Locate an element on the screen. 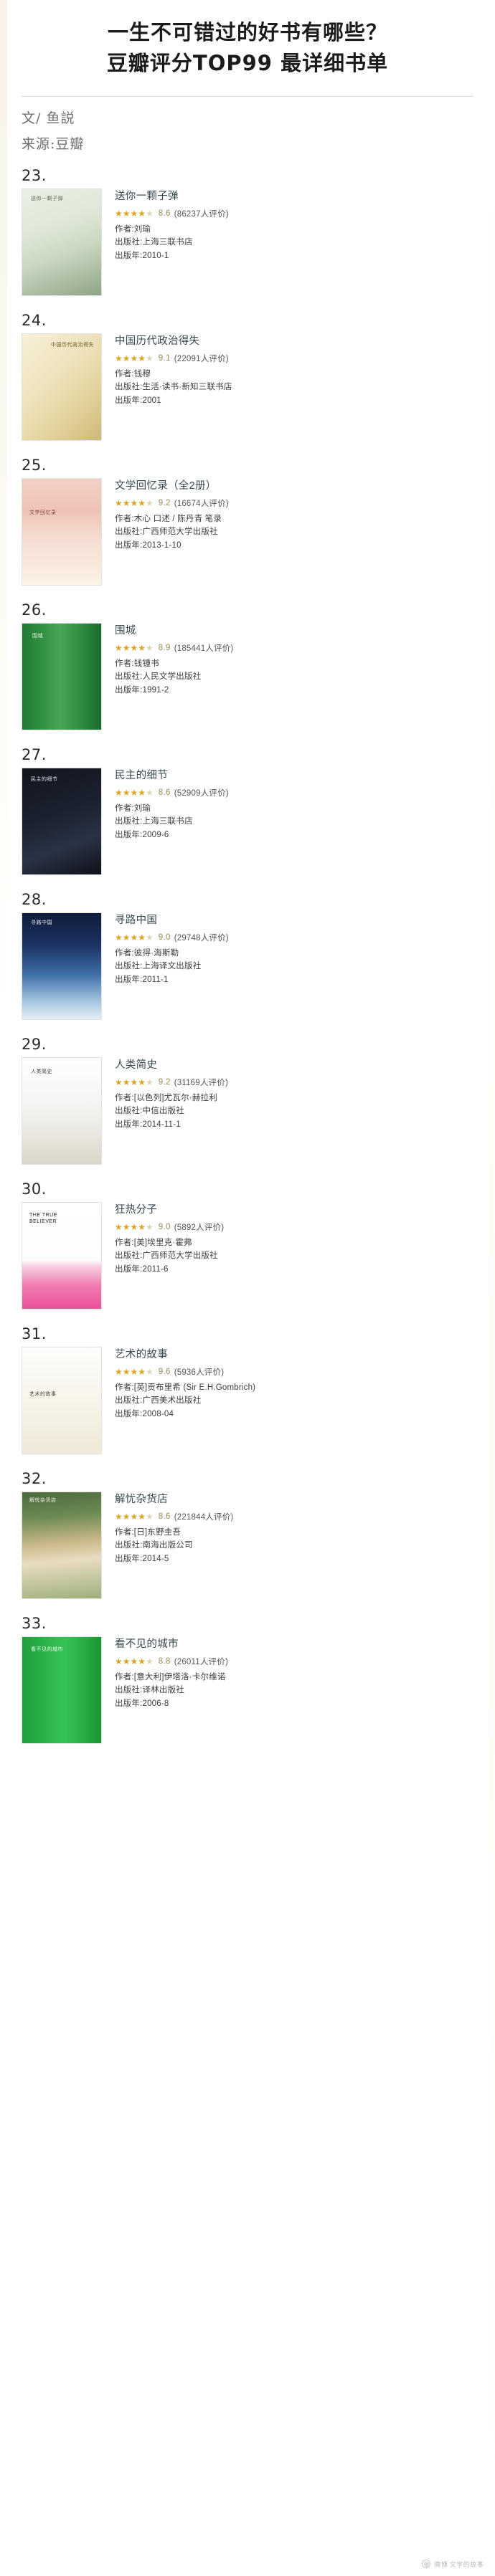  book-score: 8.8 is located at coordinates (164, 1661).